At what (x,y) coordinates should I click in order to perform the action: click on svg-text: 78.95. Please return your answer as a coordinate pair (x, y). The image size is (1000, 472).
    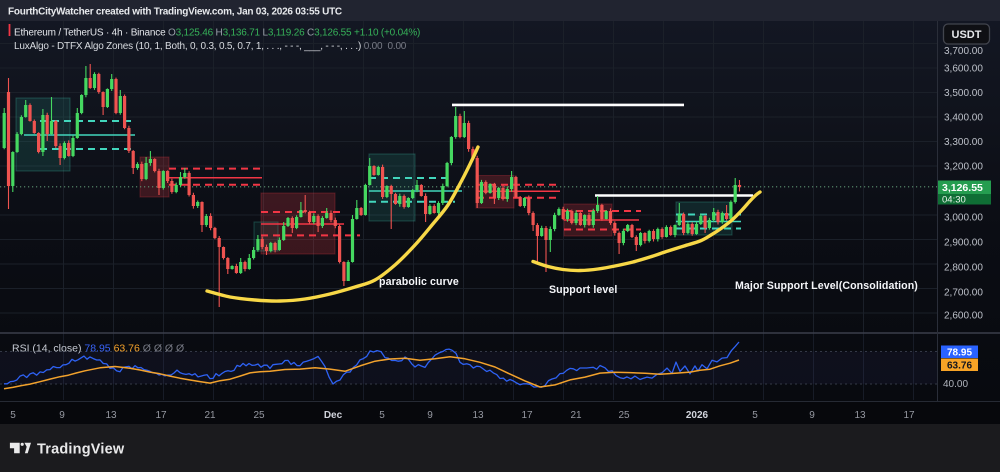
    Looking at the image, I should click on (959, 353).